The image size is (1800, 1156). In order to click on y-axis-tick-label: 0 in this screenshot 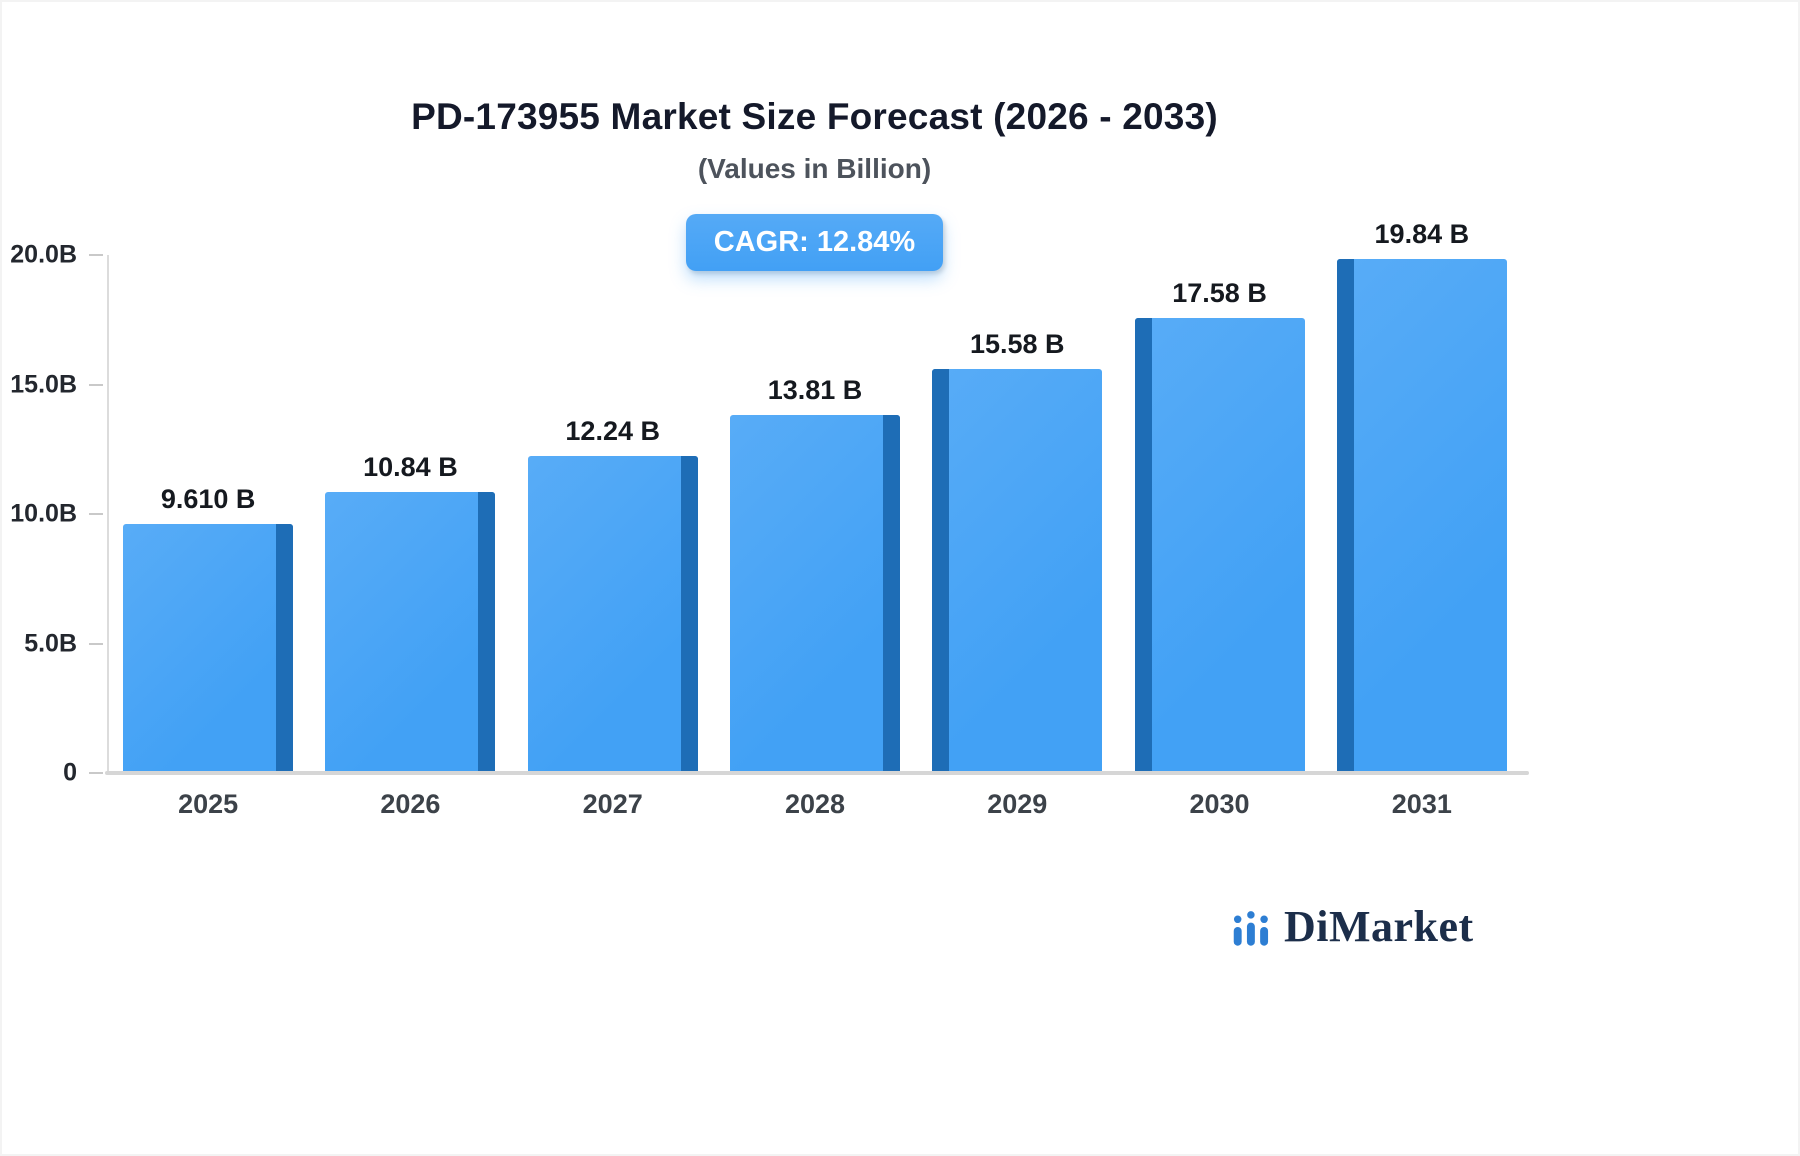, I will do `click(70, 772)`.